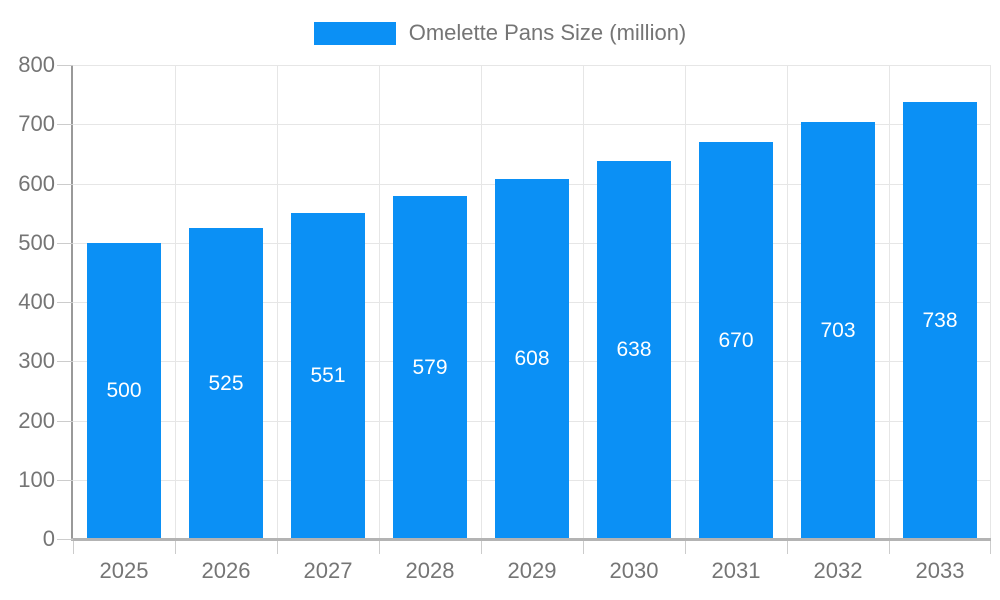  What do you see at coordinates (531, 539) in the screenshot?
I see `x-axis-line` at bounding box center [531, 539].